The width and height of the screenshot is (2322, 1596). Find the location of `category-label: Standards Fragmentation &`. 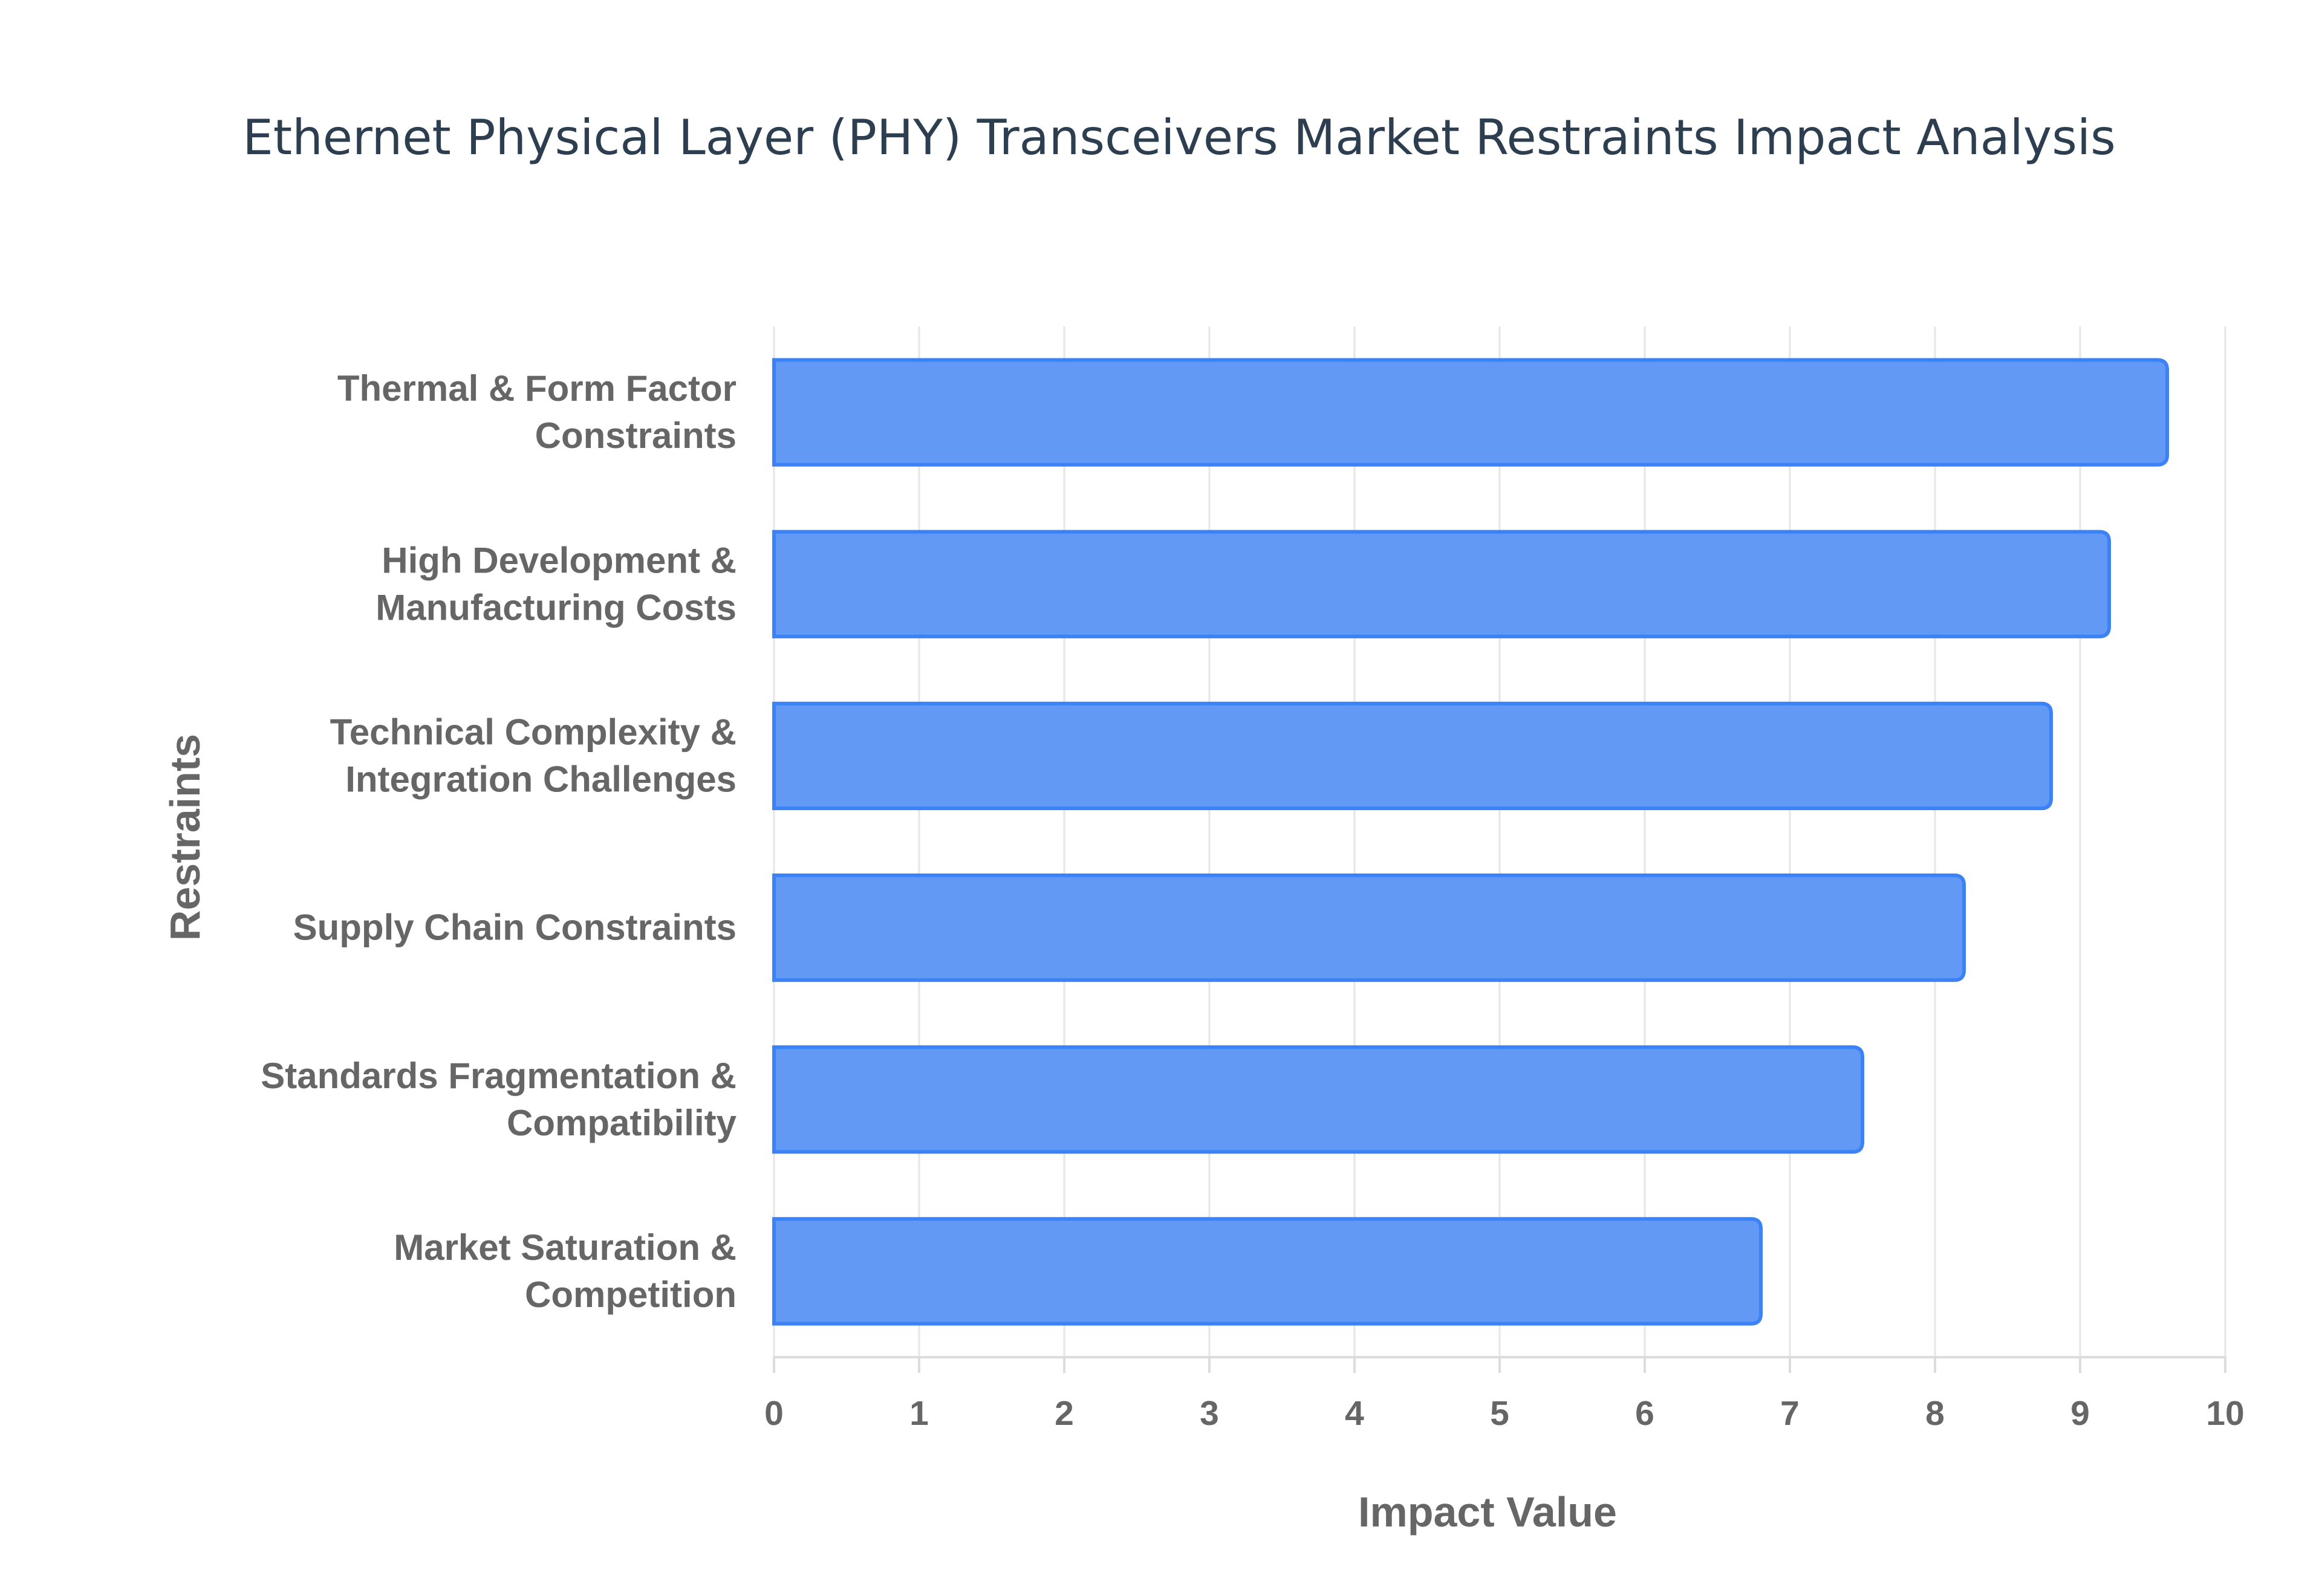

category-label: Standards Fragmentation & is located at coordinates (499, 1076).